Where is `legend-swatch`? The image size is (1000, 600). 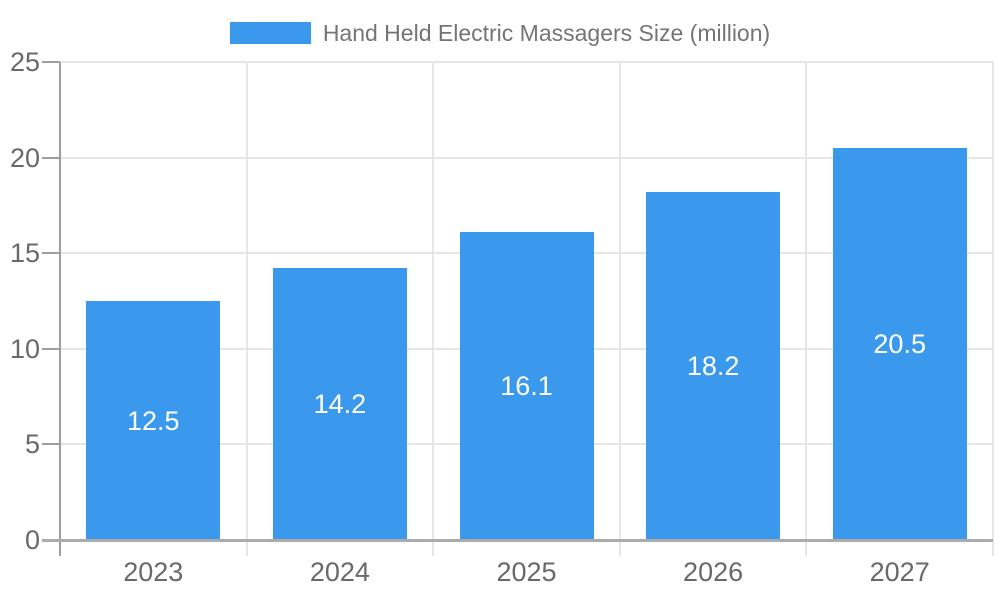
legend-swatch is located at coordinates (270, 33).